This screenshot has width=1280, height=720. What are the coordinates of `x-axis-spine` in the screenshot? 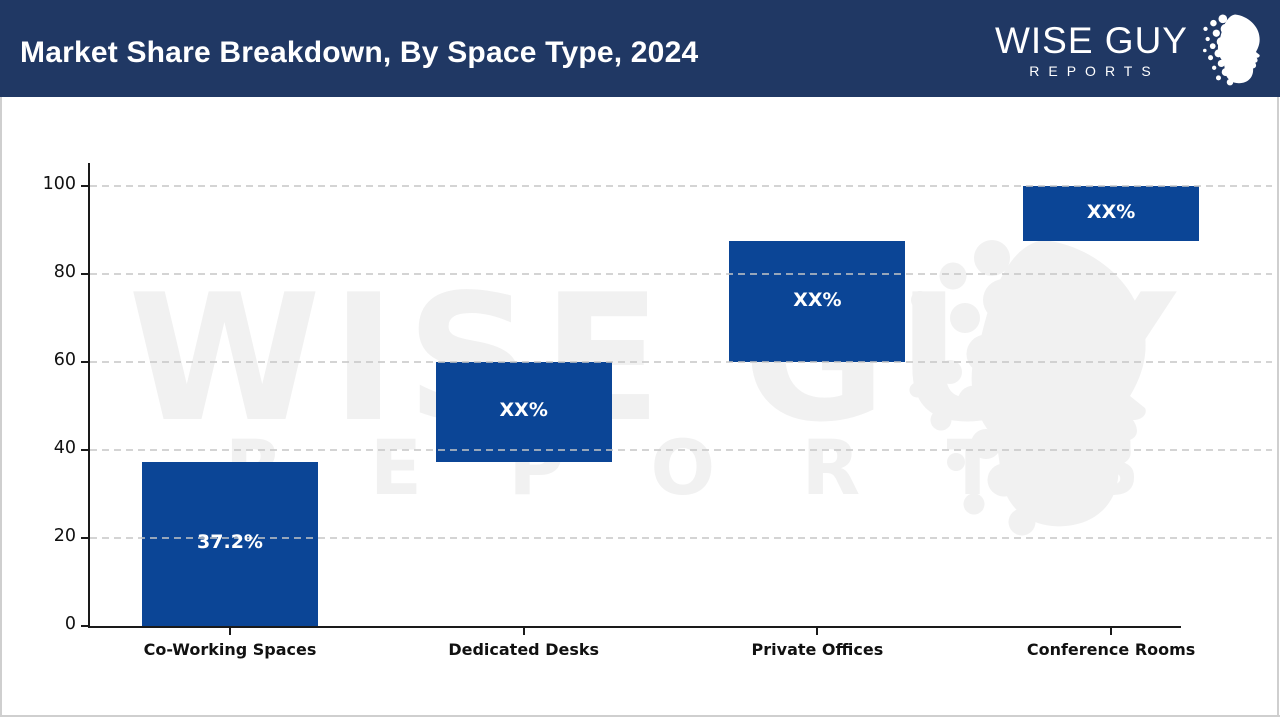 It's located at (634, 627).